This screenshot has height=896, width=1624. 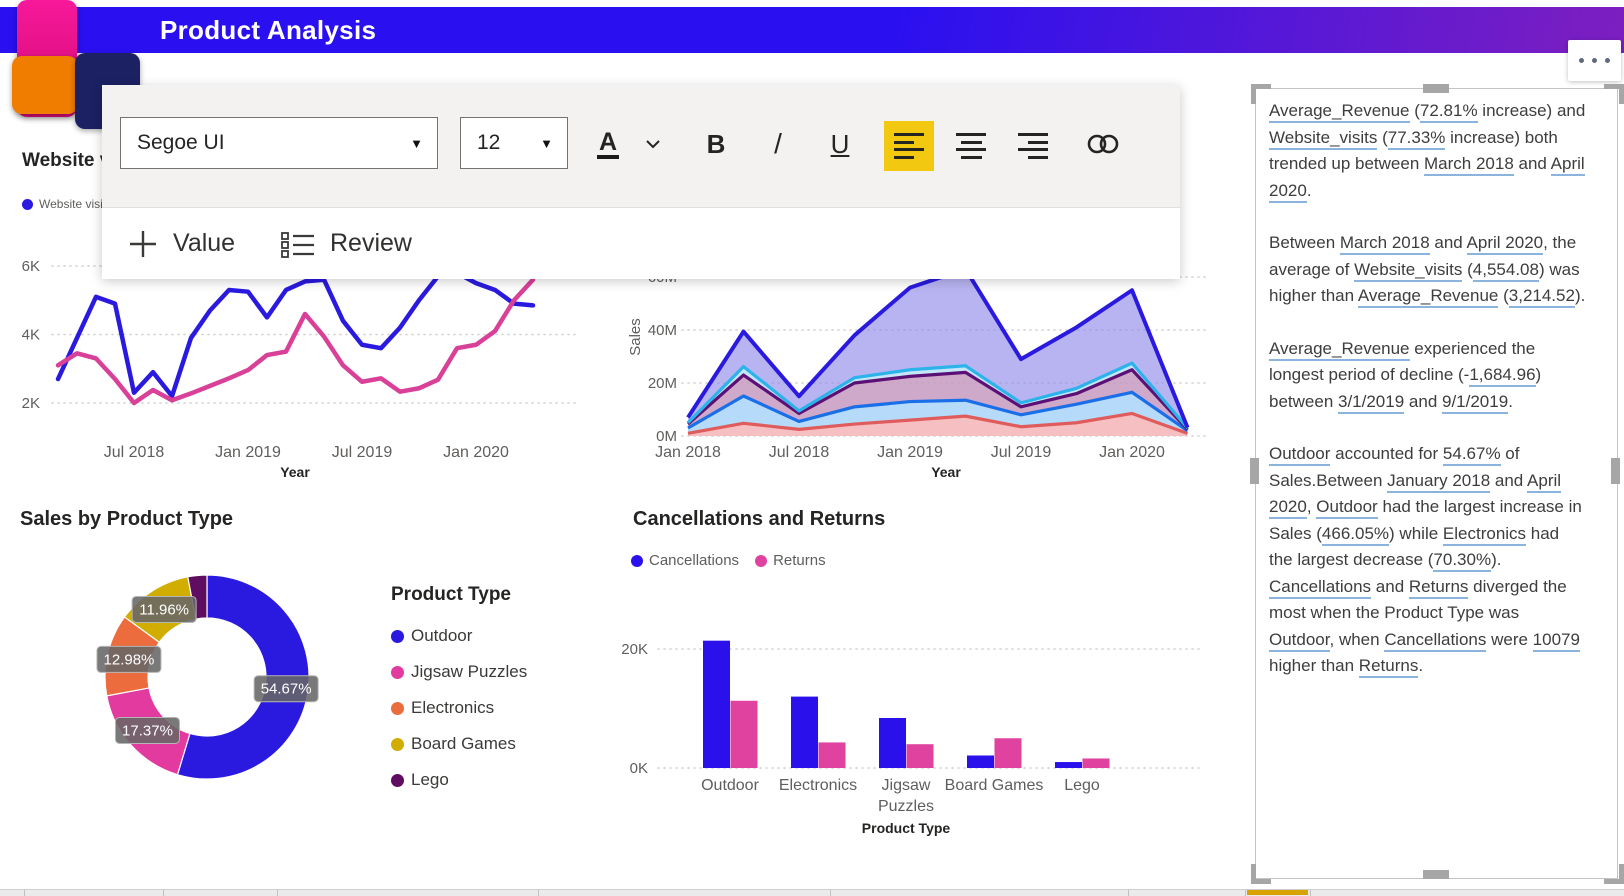 What do you see at coordinates (147, 730) in the screenshot?
I see `data-label: 17.37%` at bounding box center [147, 730].